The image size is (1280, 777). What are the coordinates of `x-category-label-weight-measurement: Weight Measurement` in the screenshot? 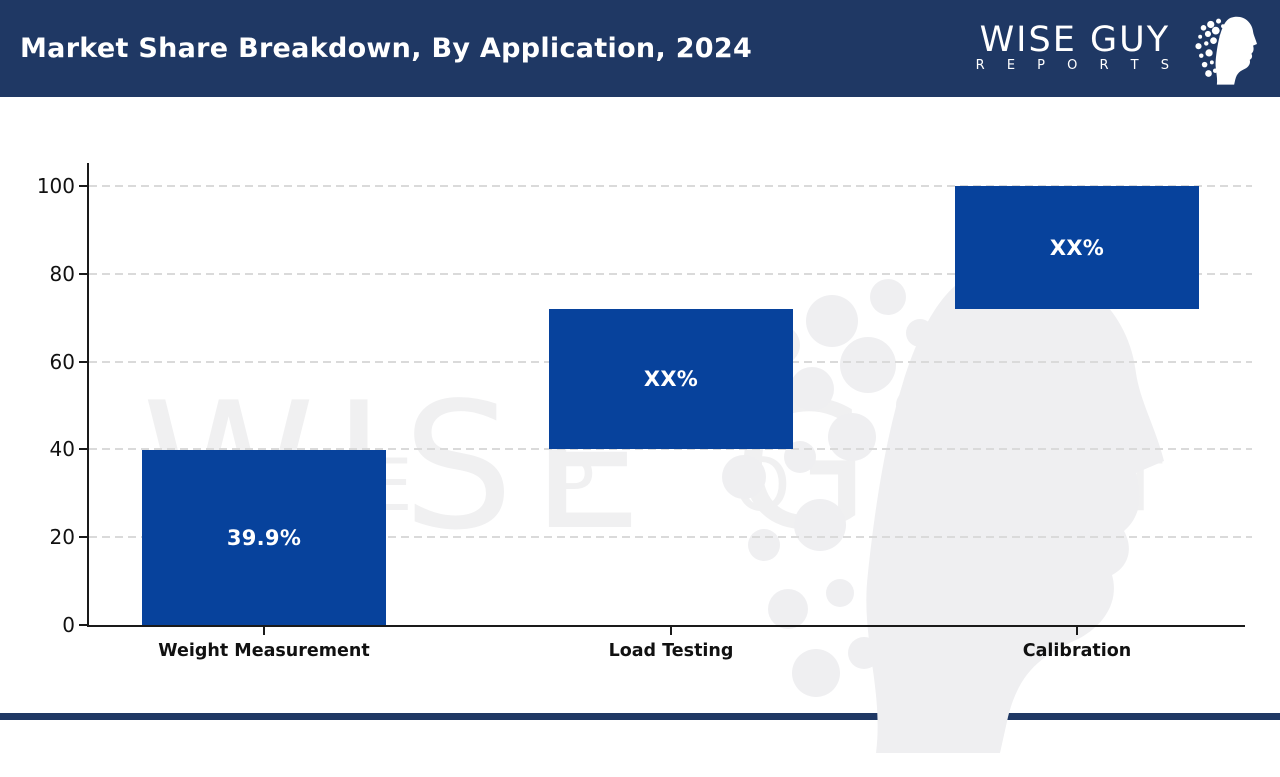 It's located at (264, 651).